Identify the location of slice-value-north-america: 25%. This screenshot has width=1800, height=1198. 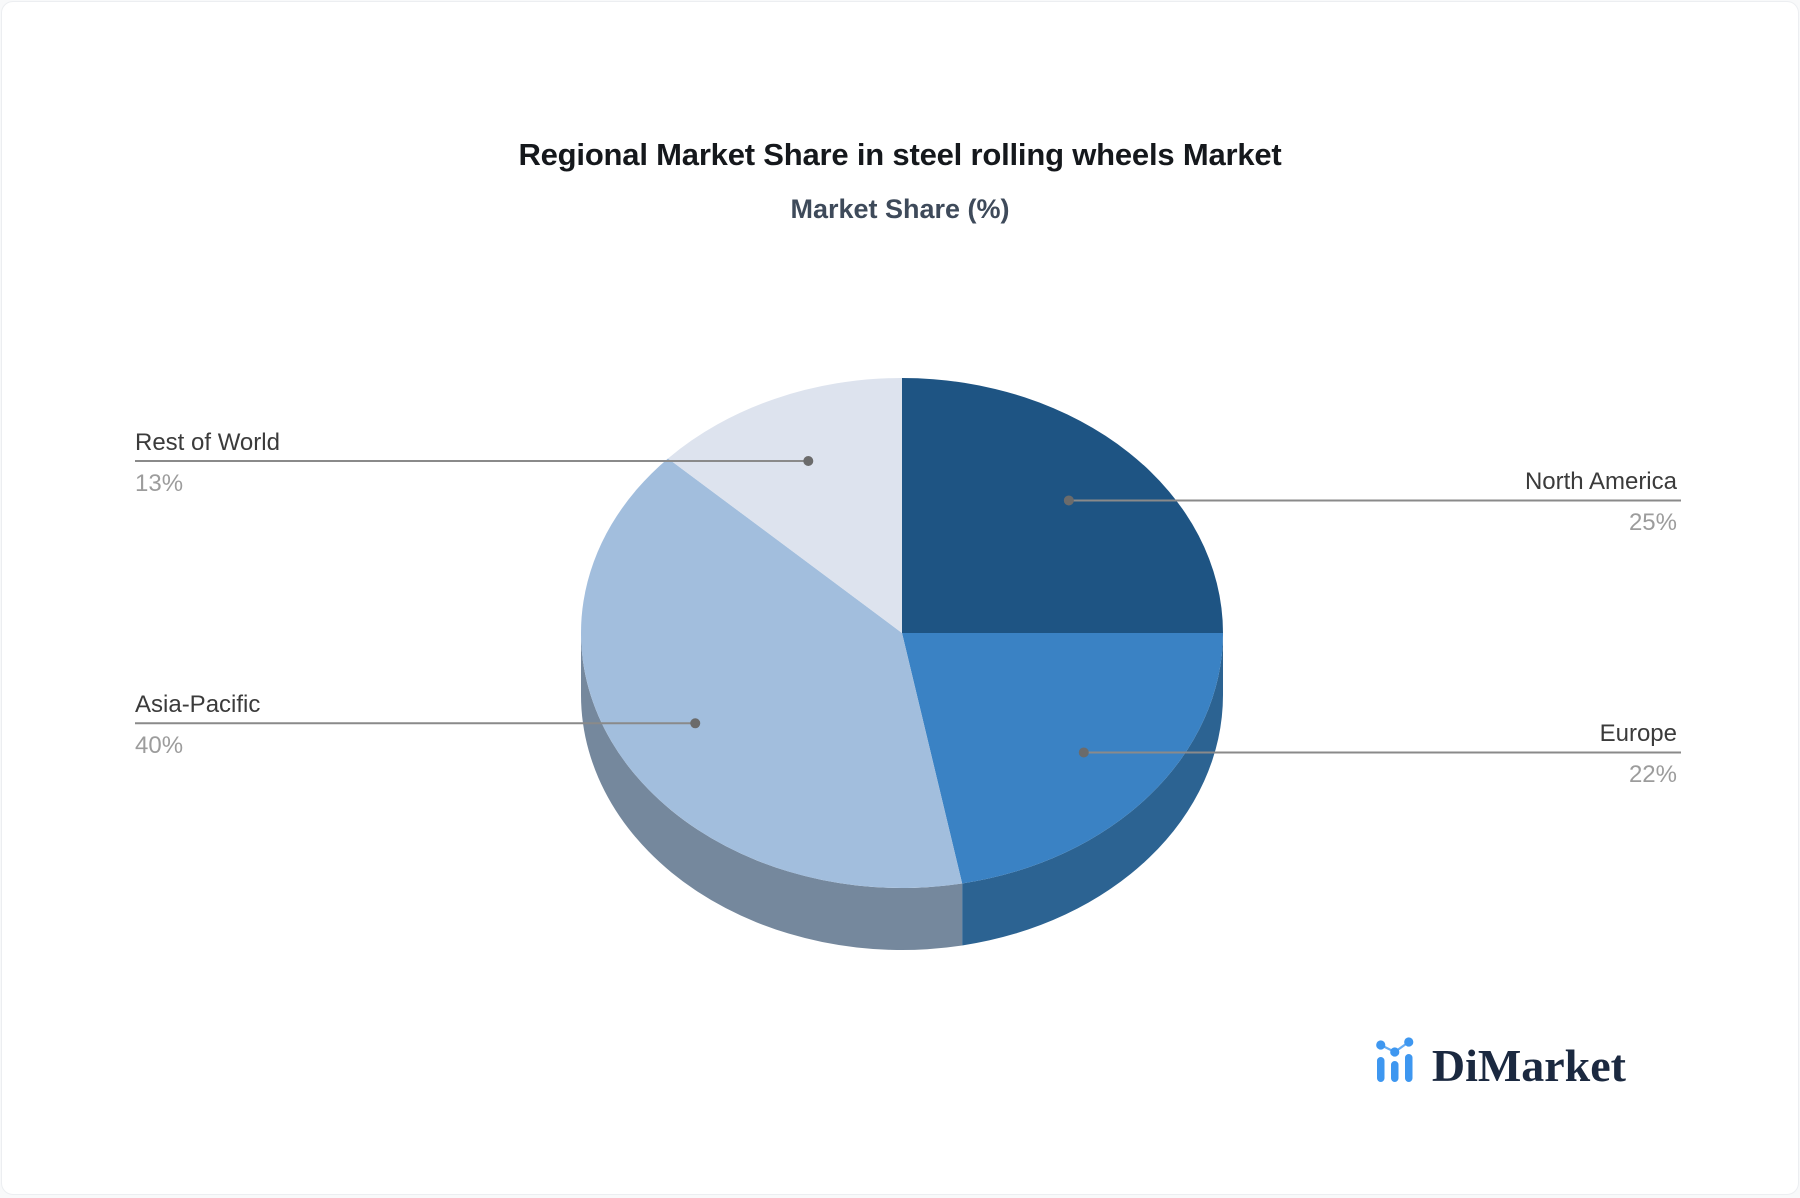
(1652, 523).